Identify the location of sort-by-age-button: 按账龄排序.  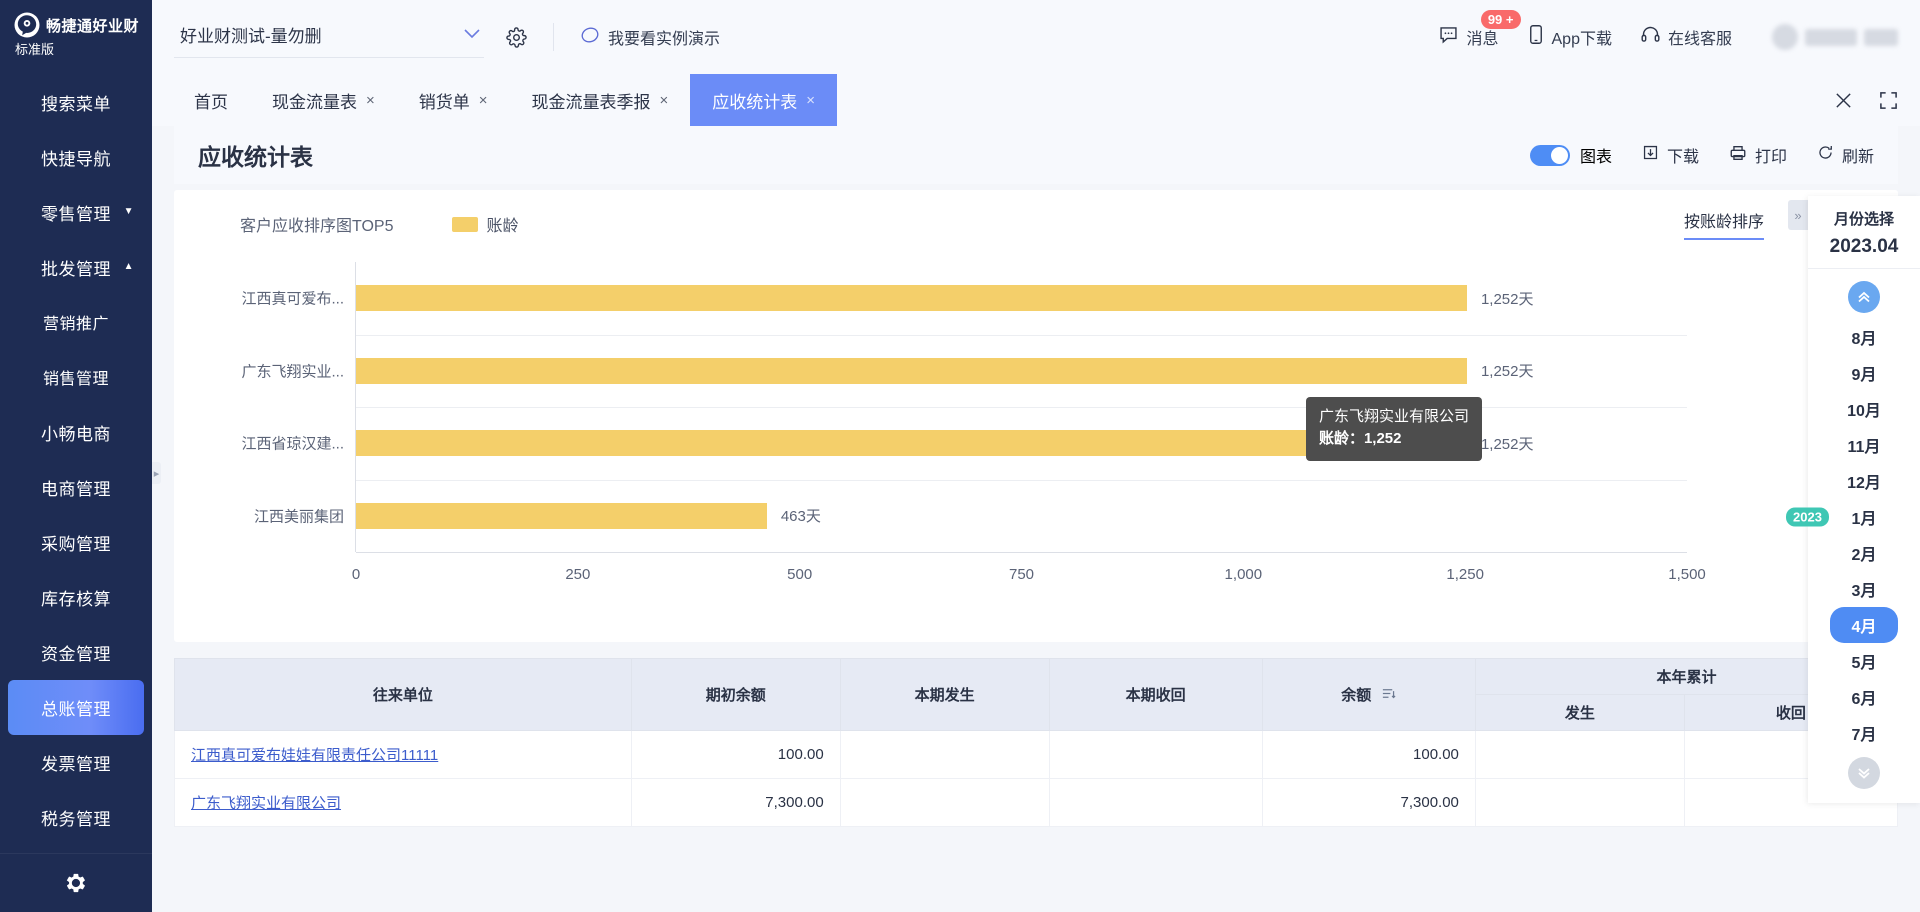
(1723, 224).